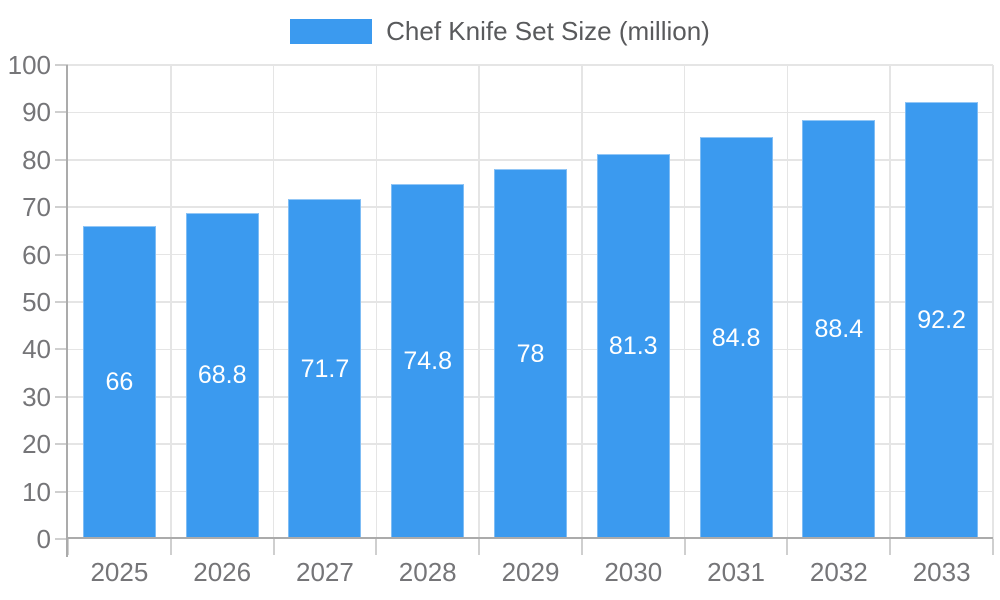  I want to click on bar-value-label: 81.3, so click(633, 345).